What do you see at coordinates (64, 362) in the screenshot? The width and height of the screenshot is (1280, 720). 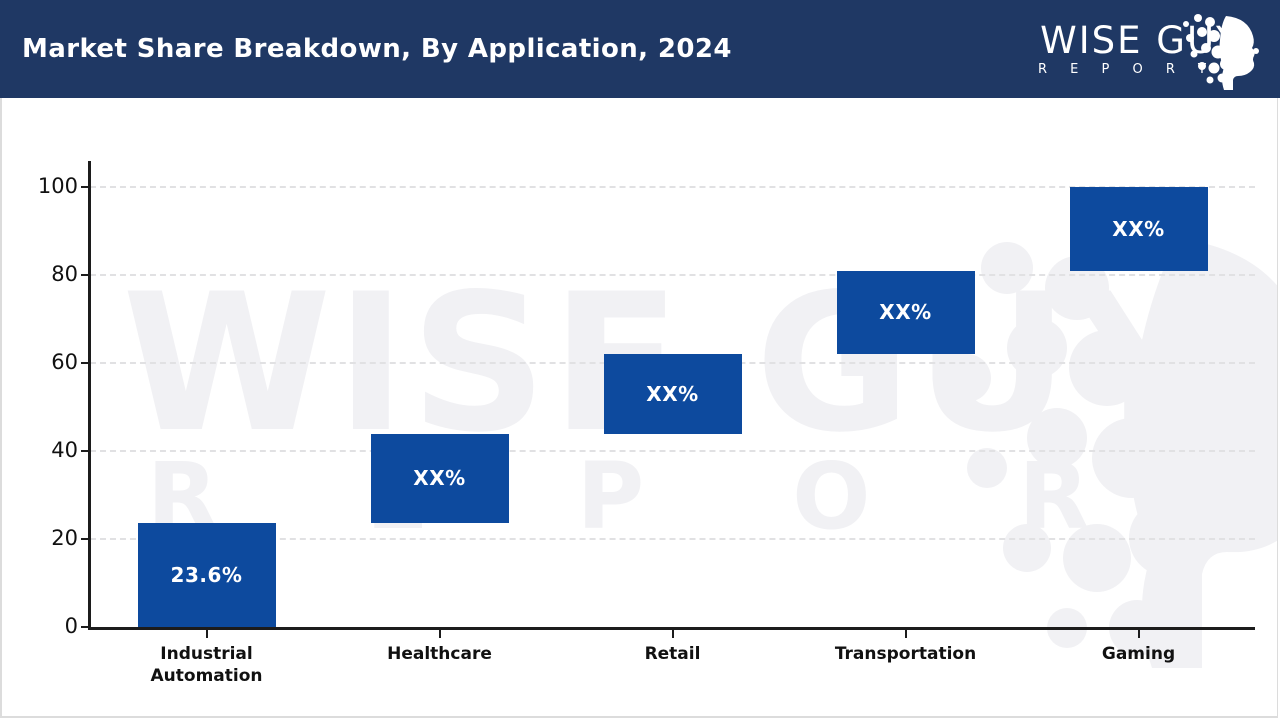 I see `y-axis-tick-label: 60` at bounding box center [64, 362].